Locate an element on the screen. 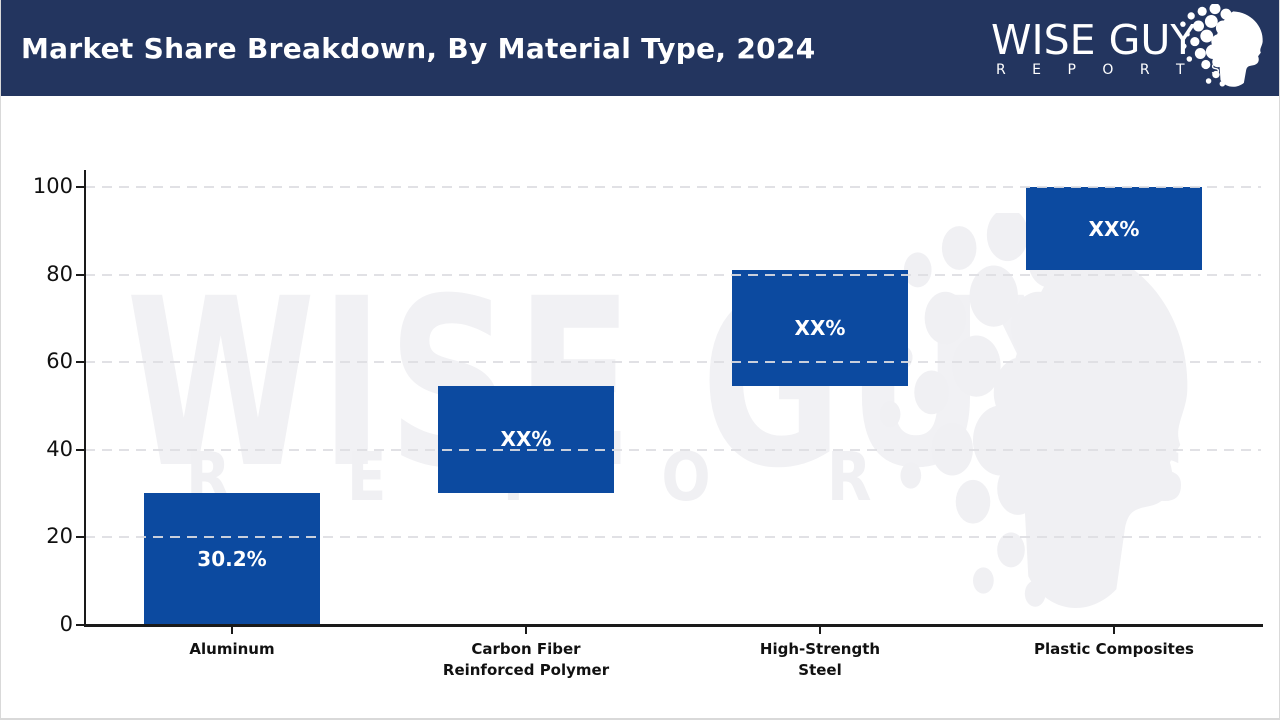 Image resolution: width=1280 pixels, height=720 pixels. bar-carbon-fiber: XX% is located at coordinates (526, 439).